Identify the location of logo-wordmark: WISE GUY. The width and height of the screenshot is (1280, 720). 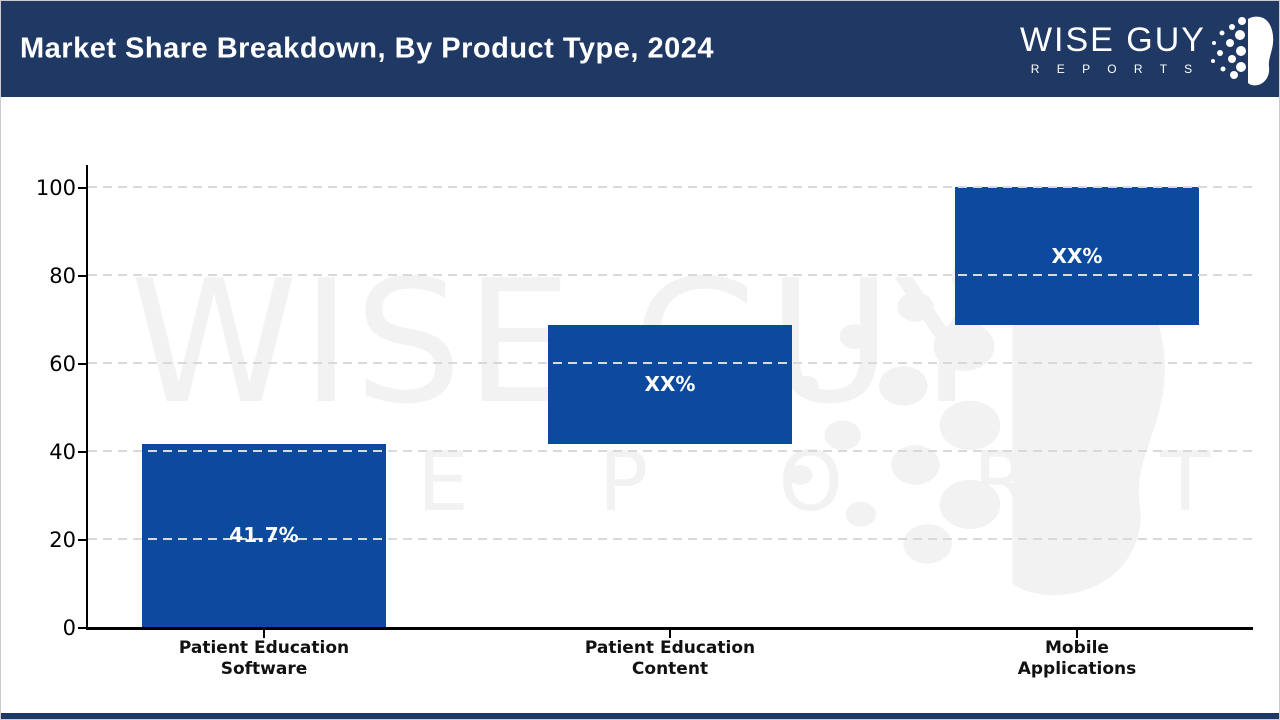
(1112, 39).